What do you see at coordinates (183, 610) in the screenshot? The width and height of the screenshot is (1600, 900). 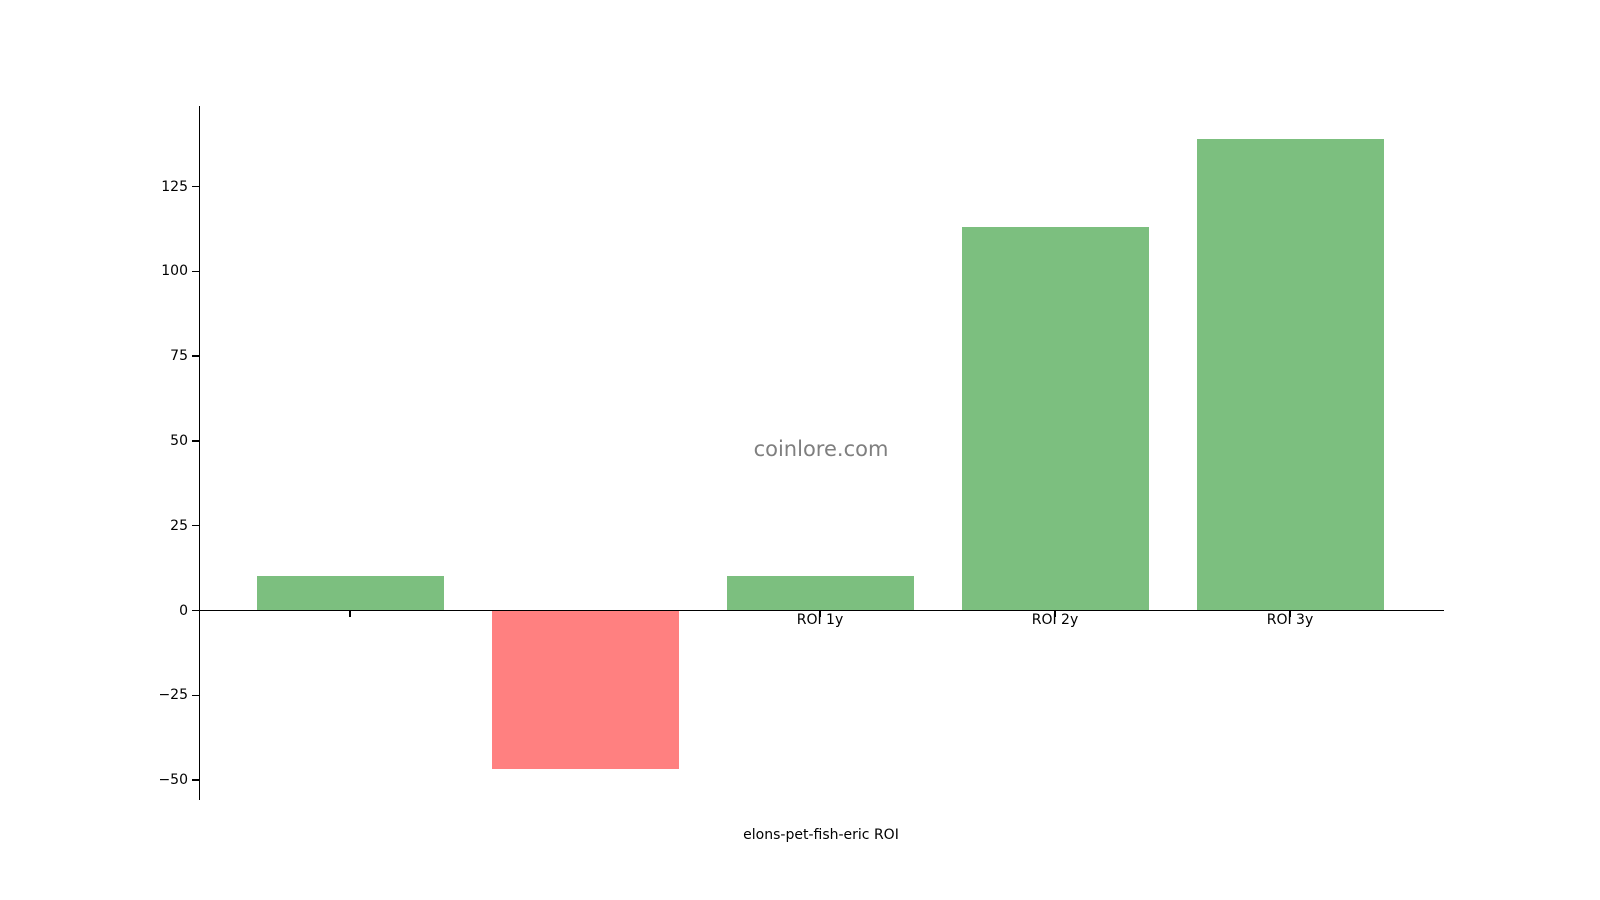 I see `y-tick-label: 0` at bounding box center [183, 610].